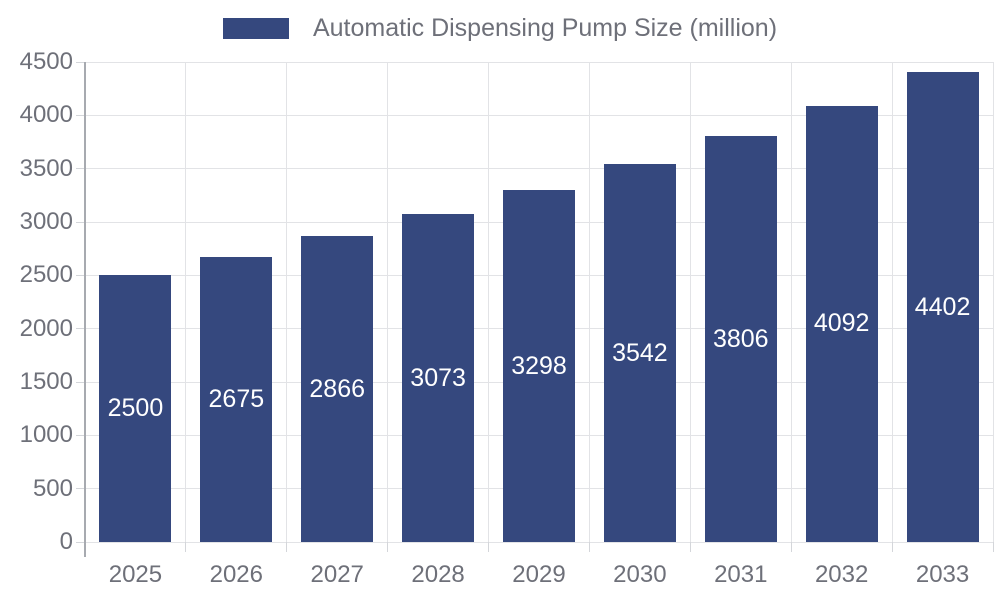  I want to click on bar: 3806, so click(740, 339).